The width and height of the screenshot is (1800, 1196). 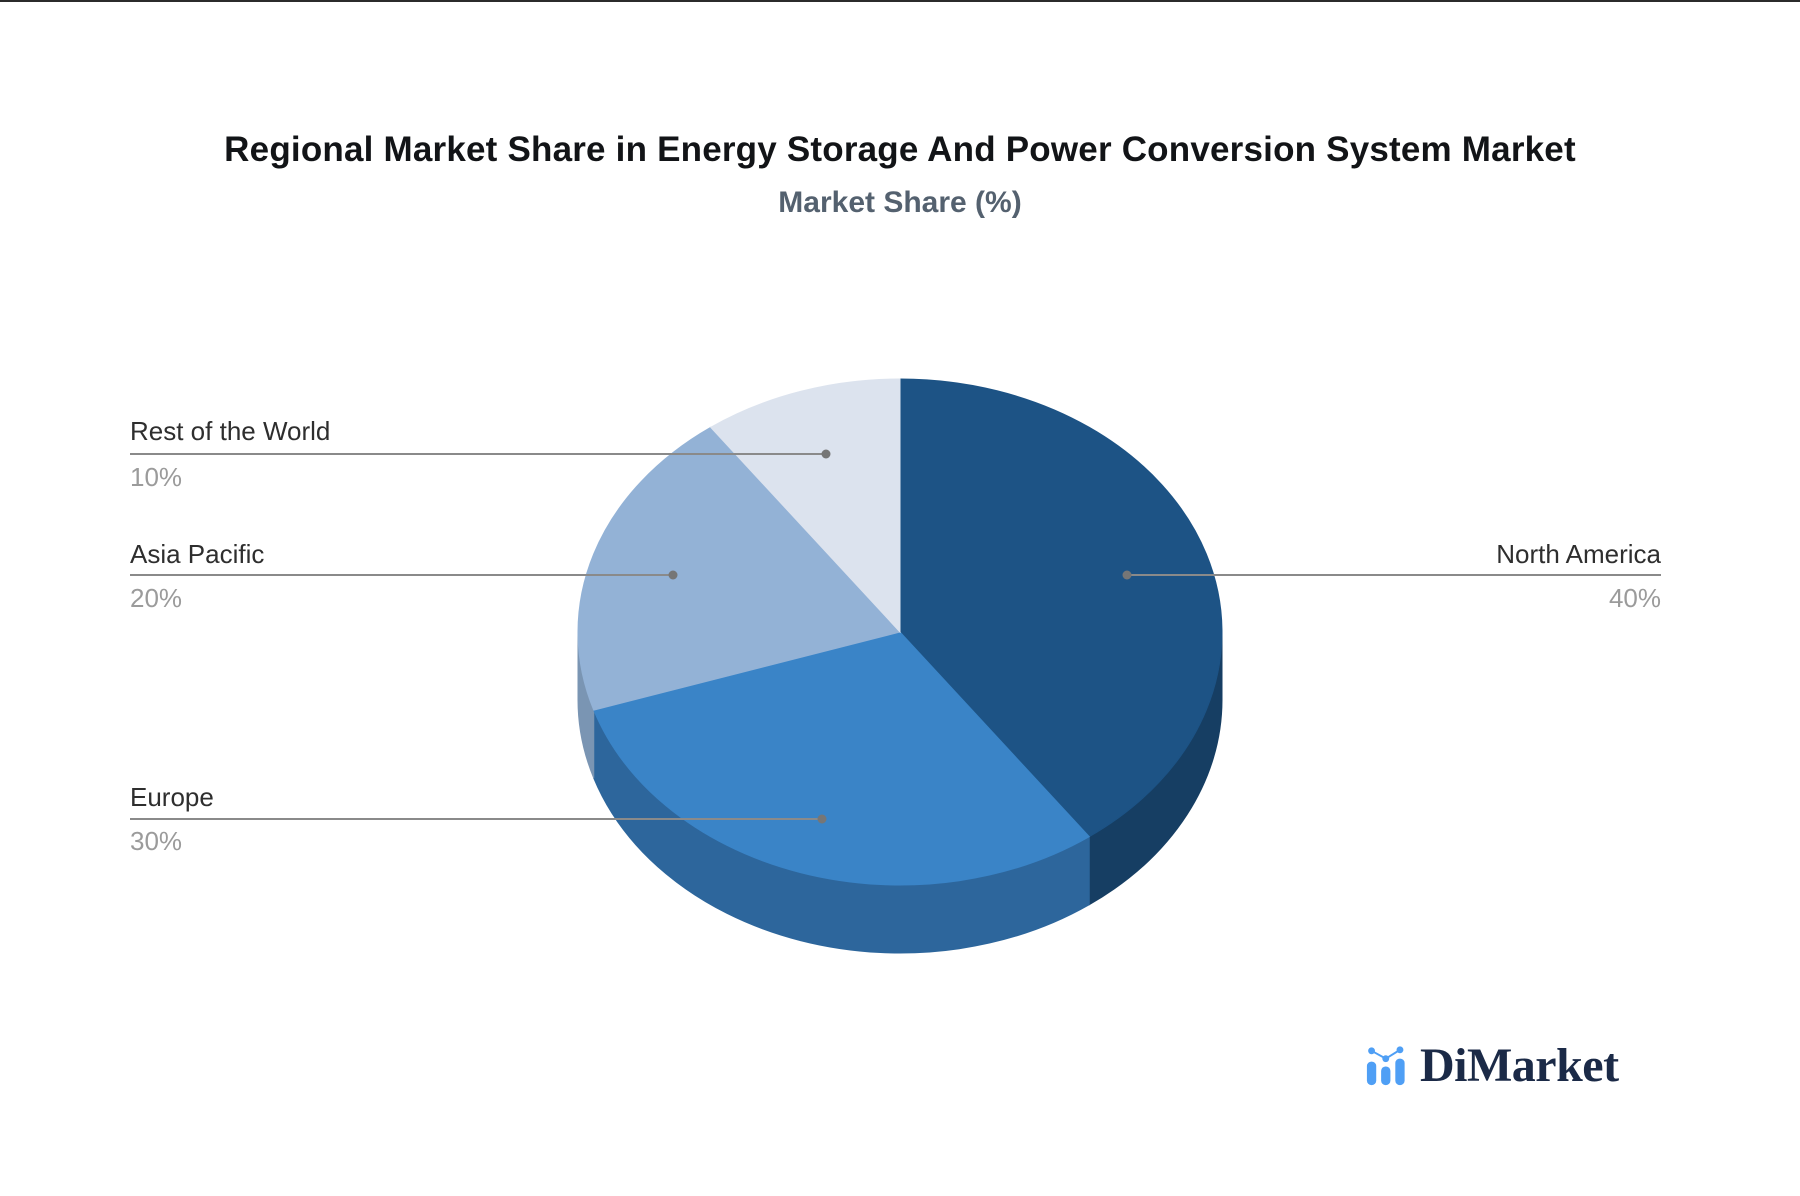 I want to click on bar-chart-trendline-icon, so click(x=1385, y=1066).